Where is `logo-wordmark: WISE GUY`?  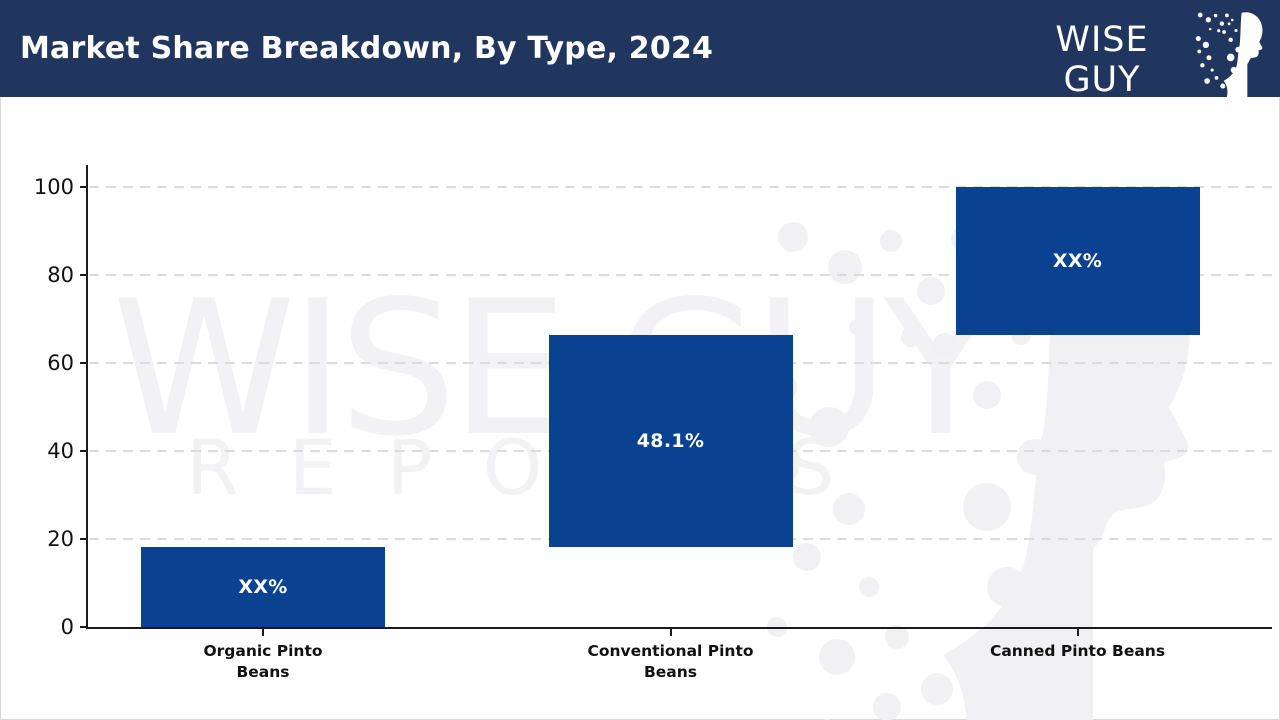
logo-wordmark: WISE GUY is located at coordinates (1102, 60).